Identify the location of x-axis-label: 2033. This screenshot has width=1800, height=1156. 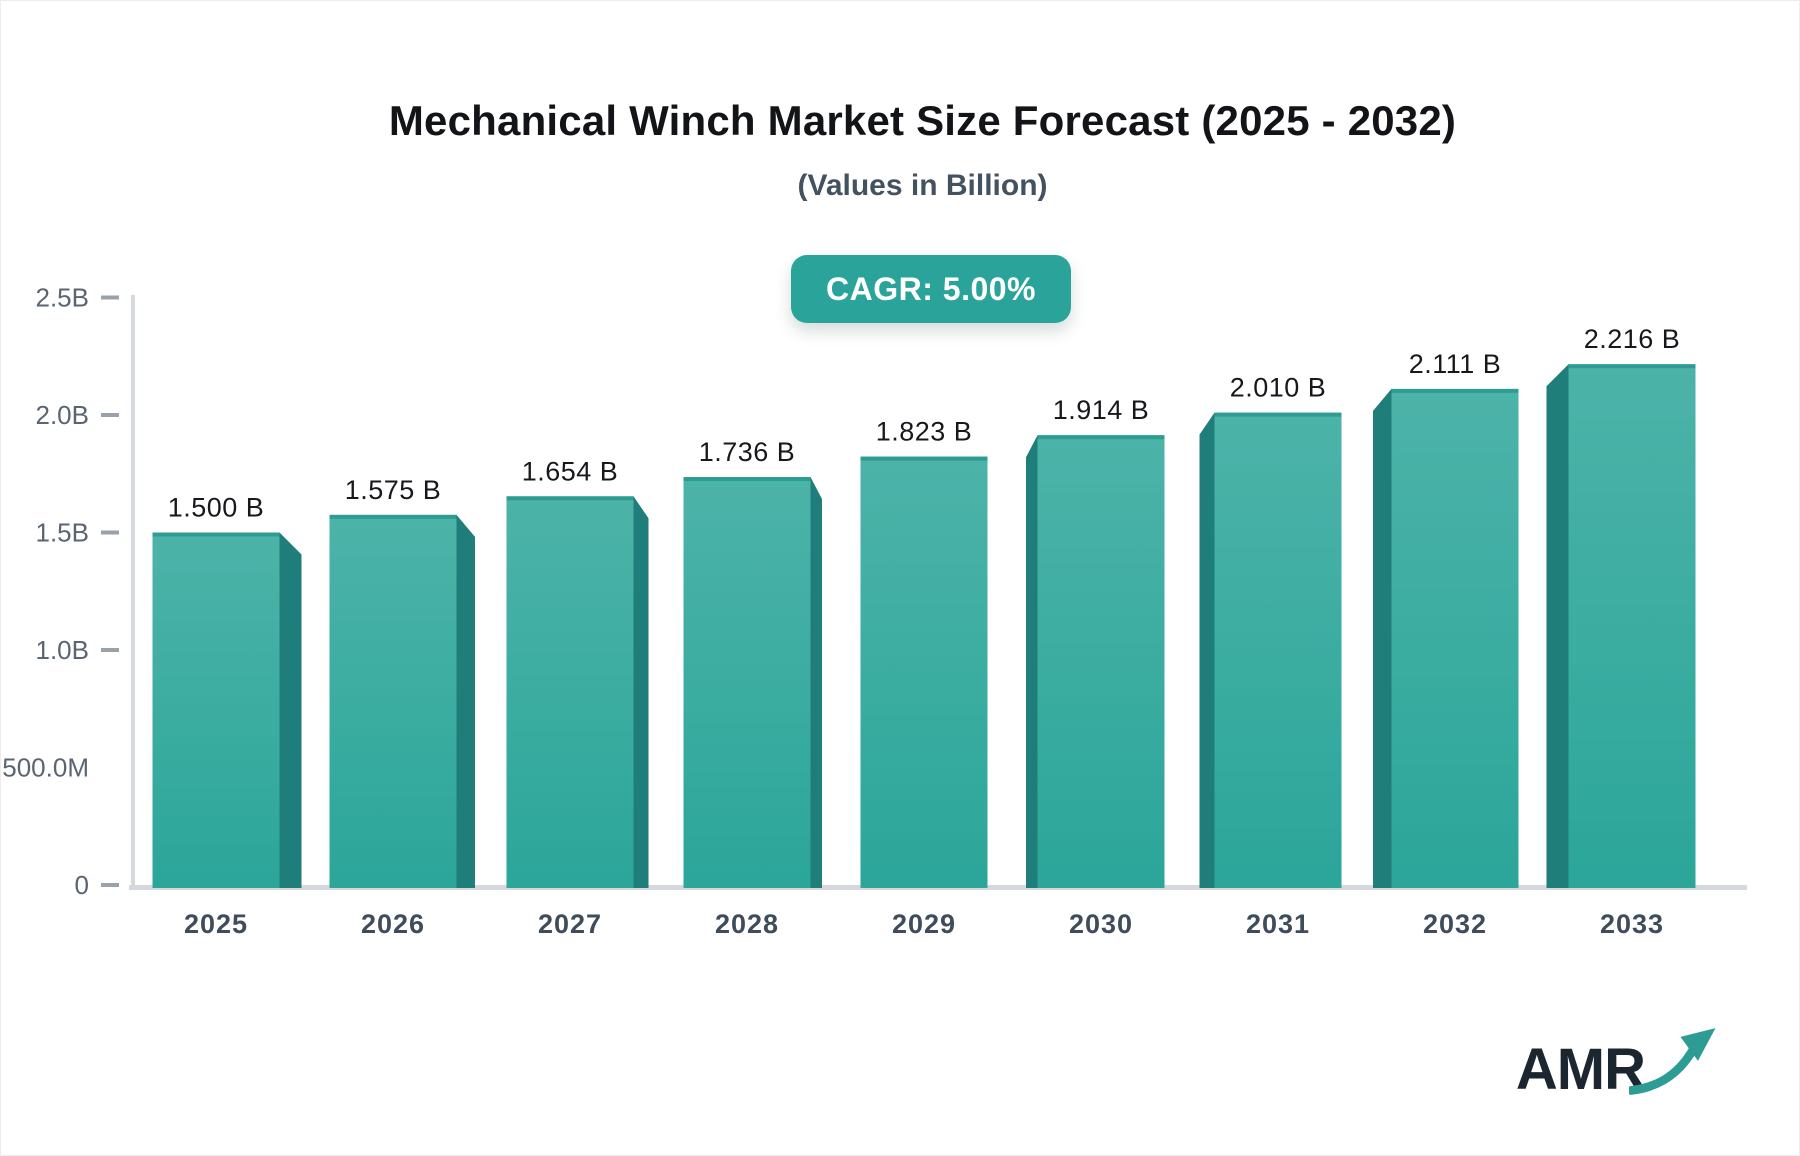
(1632, 924).